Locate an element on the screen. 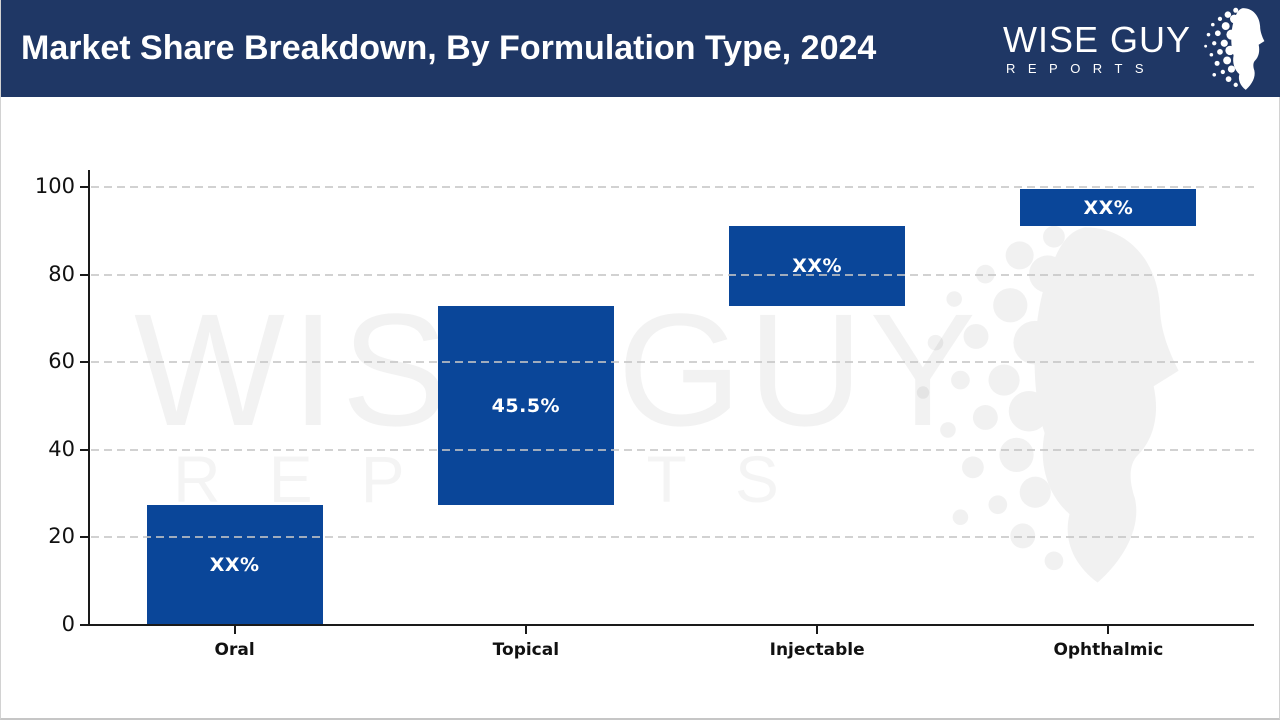  bar-label-injectable: XX% is located at coordinates (817, 266).